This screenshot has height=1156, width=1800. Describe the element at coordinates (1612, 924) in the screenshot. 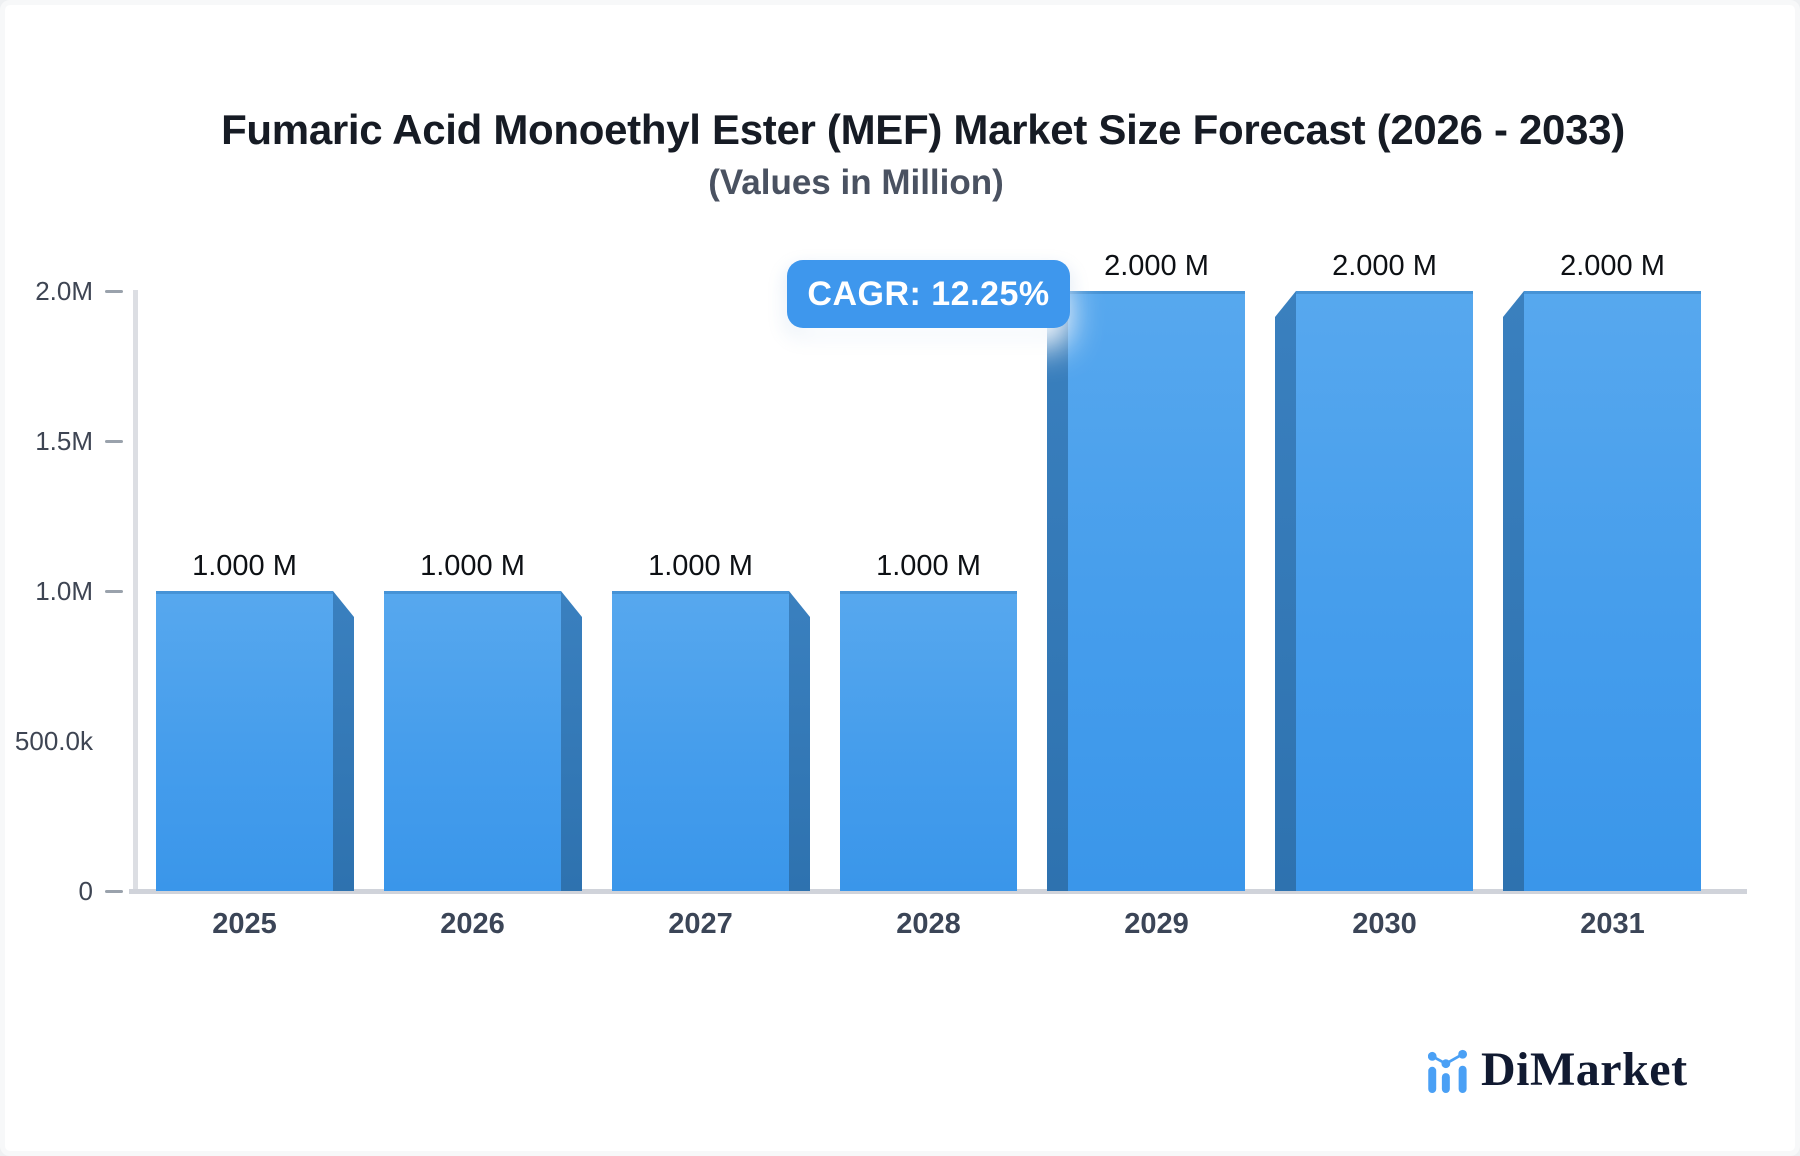

I see `x-axis-label: 2031` at that location.